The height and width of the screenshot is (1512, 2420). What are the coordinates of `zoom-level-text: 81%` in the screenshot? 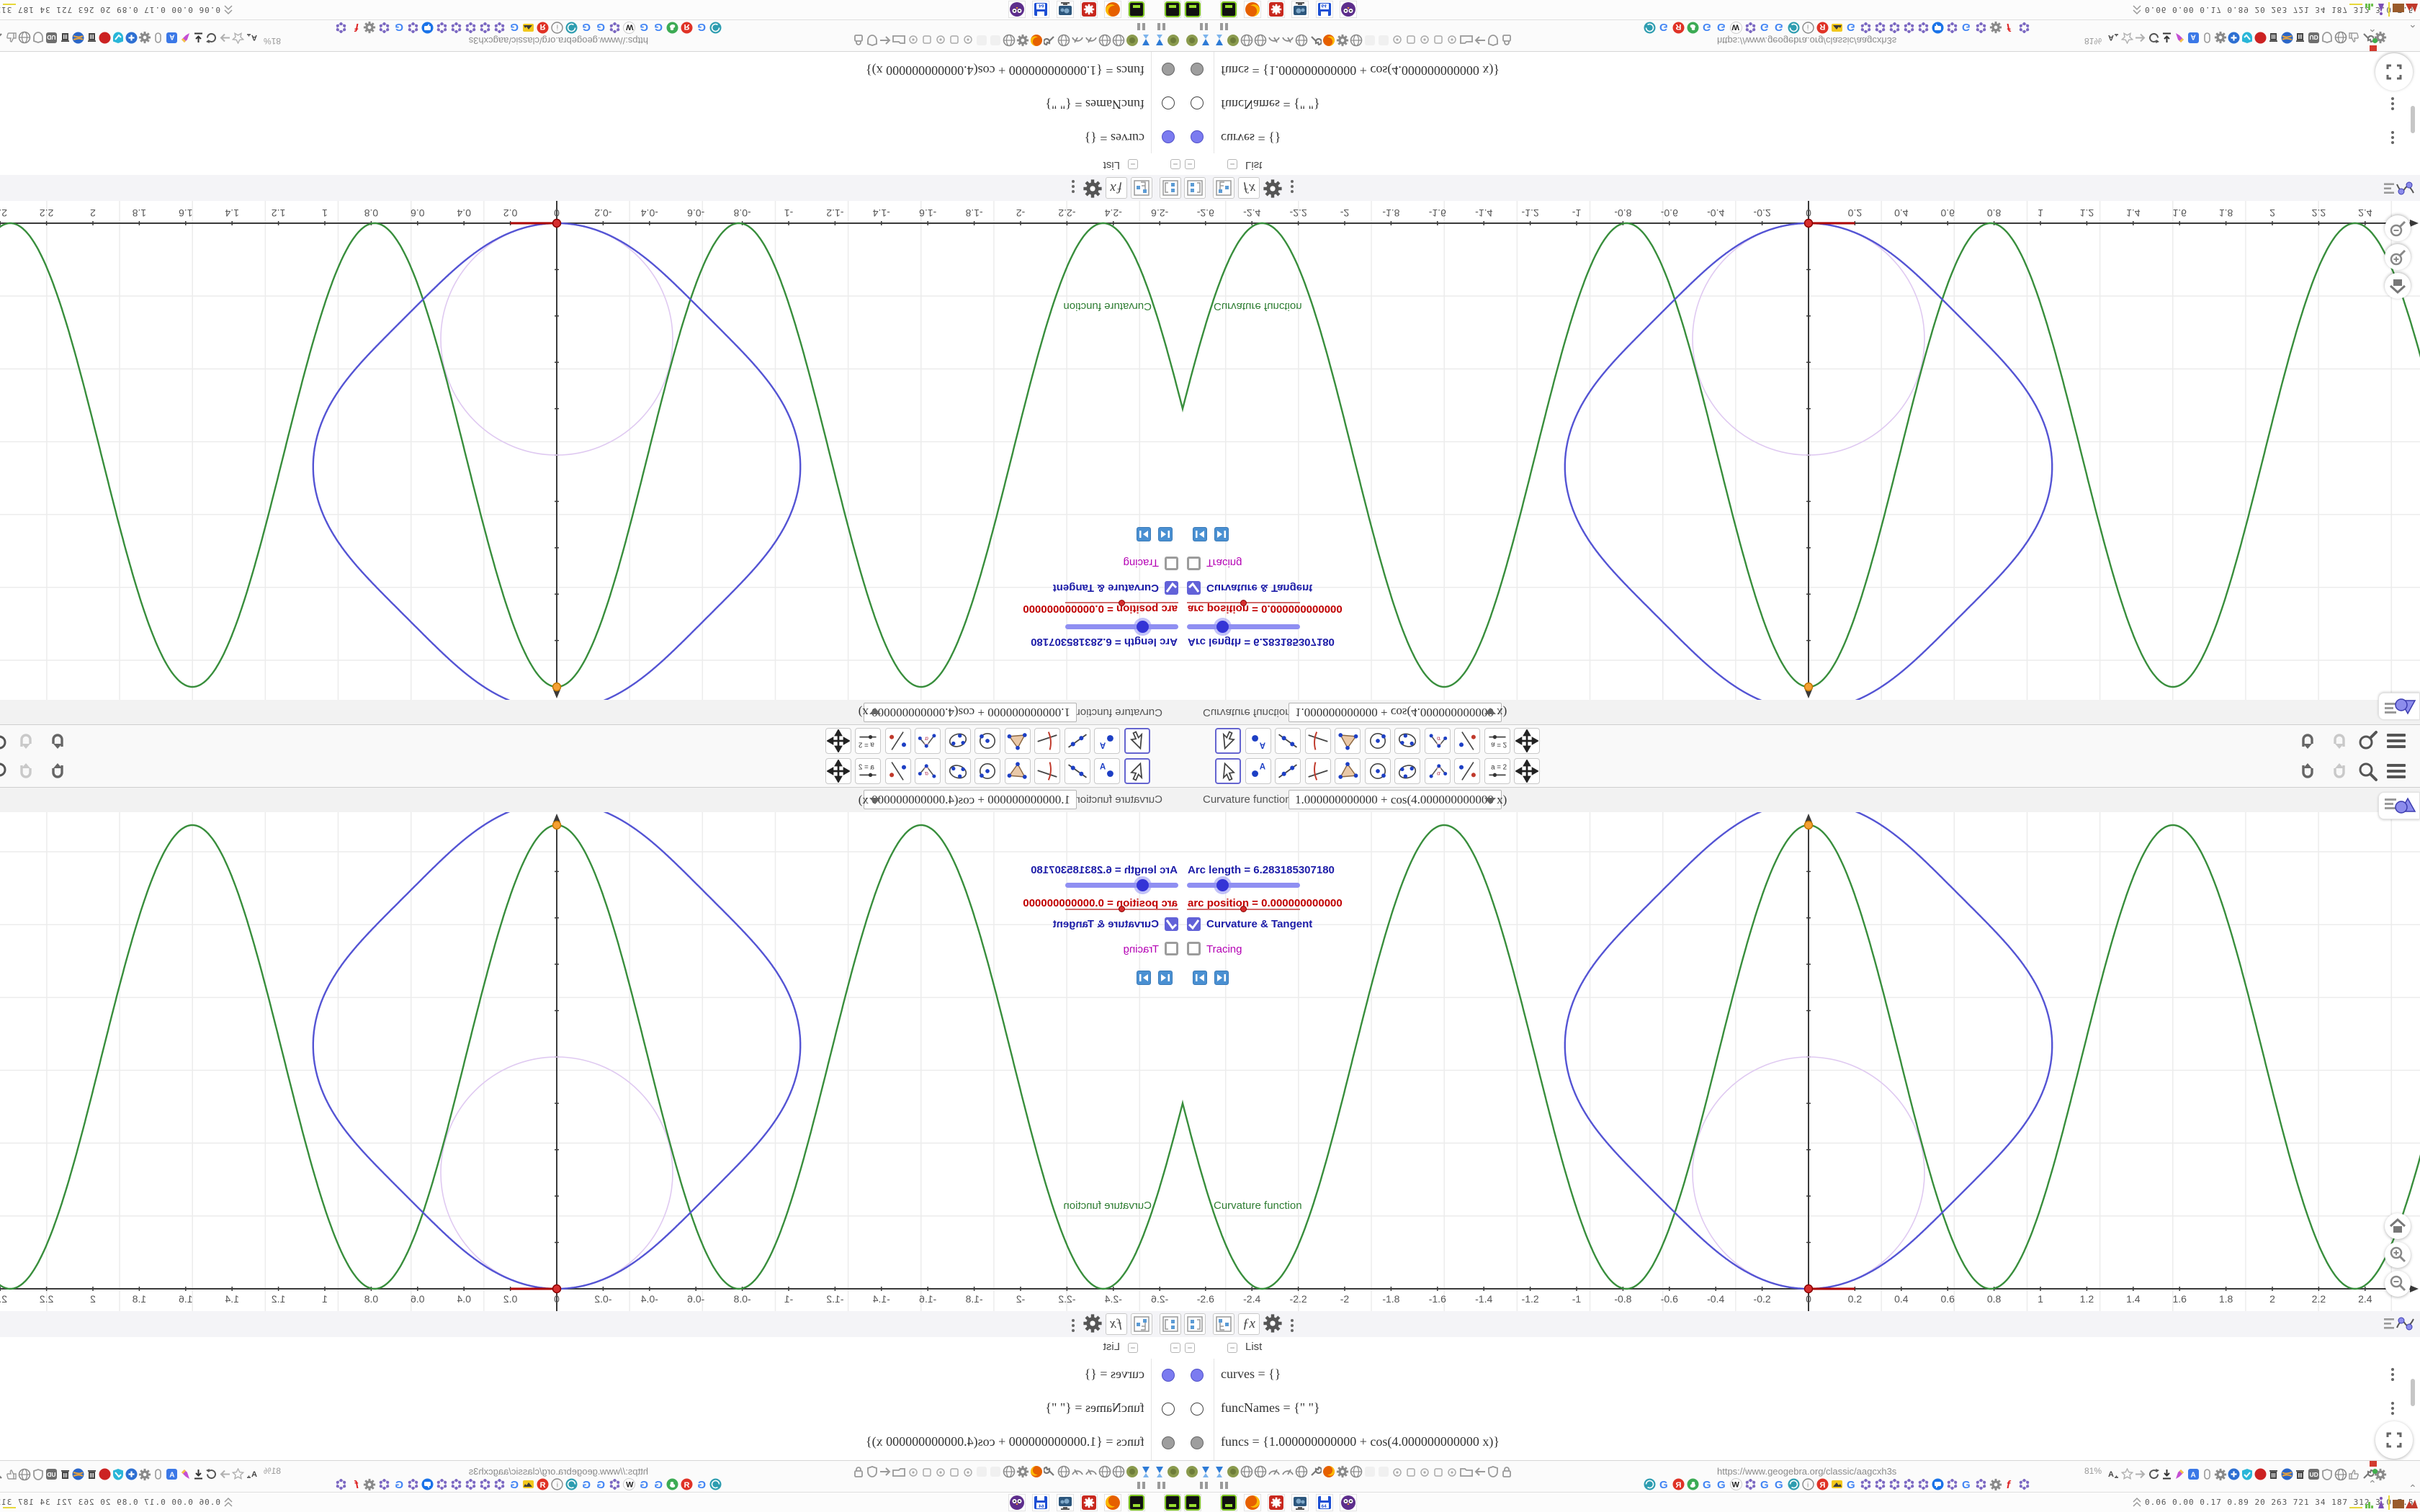 It's located at (2093, 41).